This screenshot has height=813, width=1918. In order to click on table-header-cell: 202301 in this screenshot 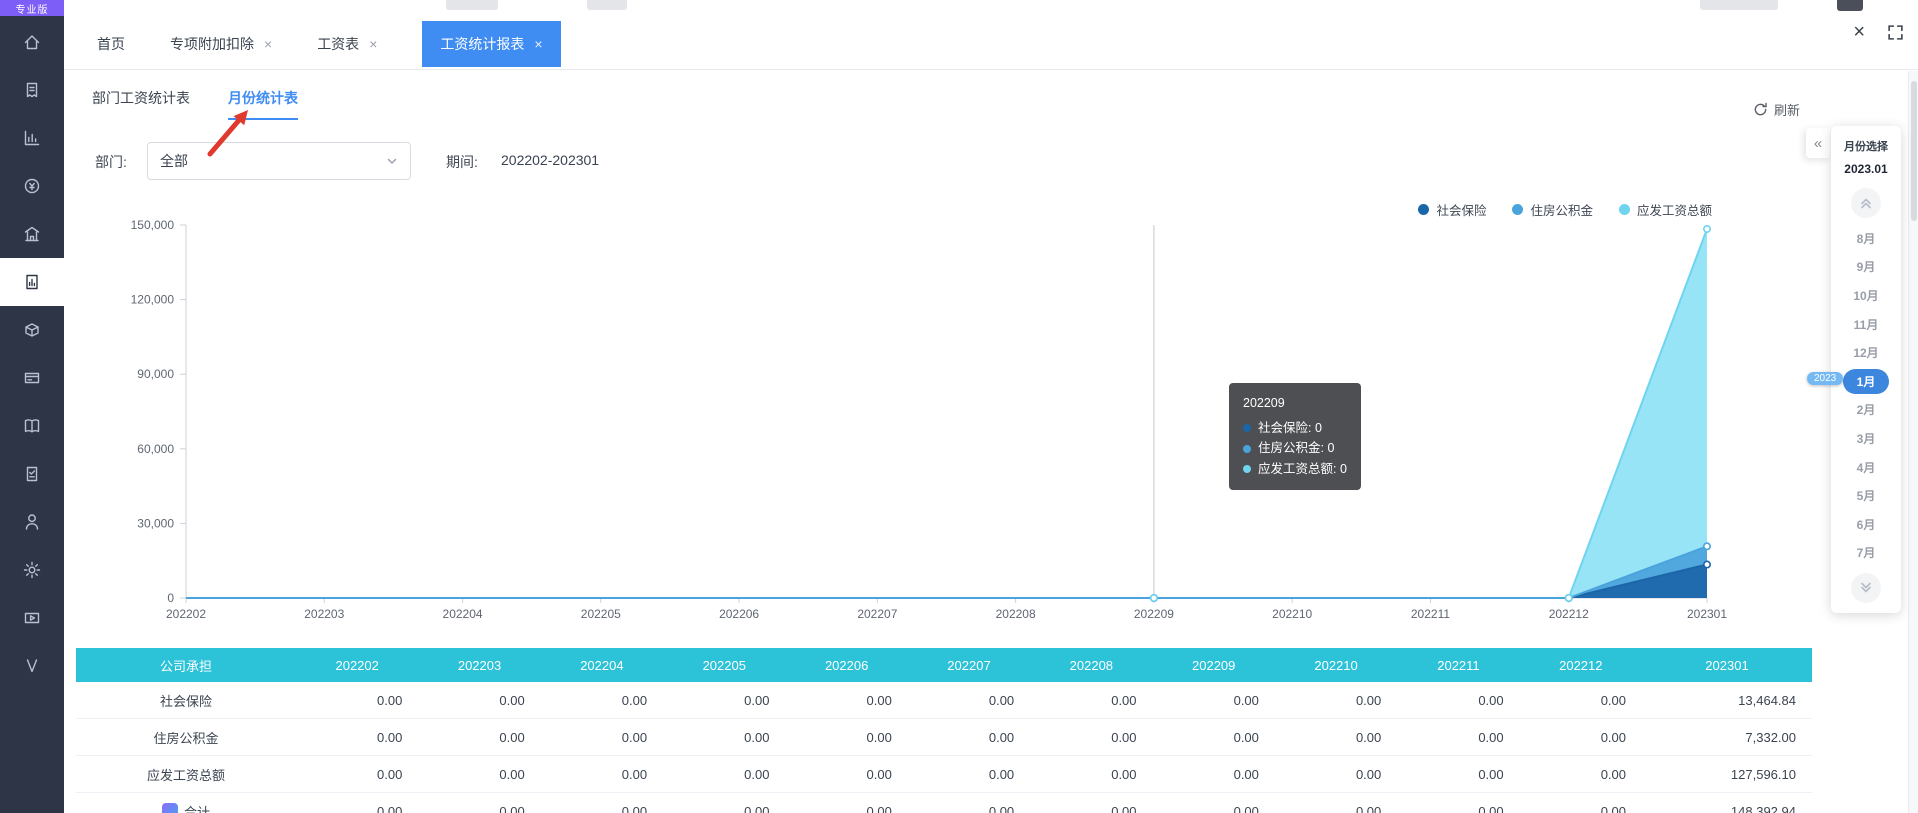, I will do `click(1727, 665)`.